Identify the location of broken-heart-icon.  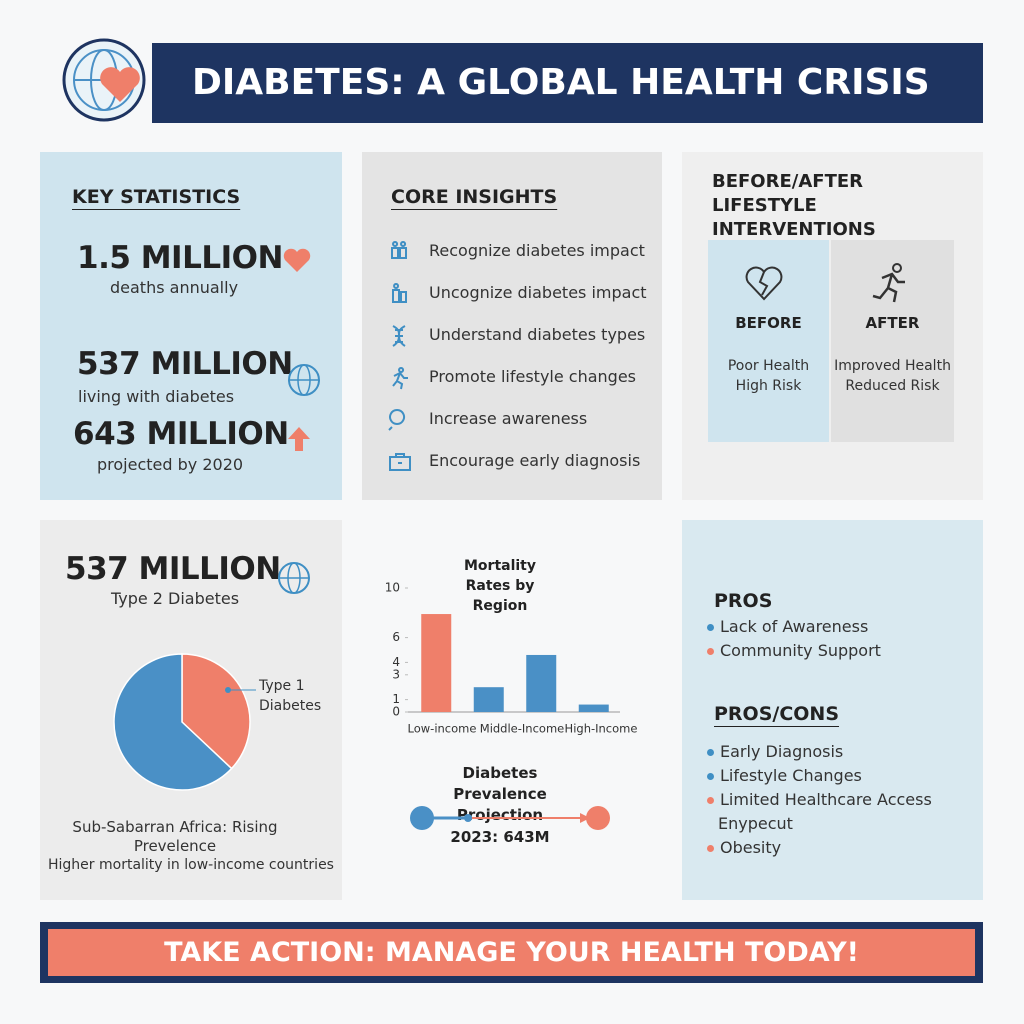
(764, 283).